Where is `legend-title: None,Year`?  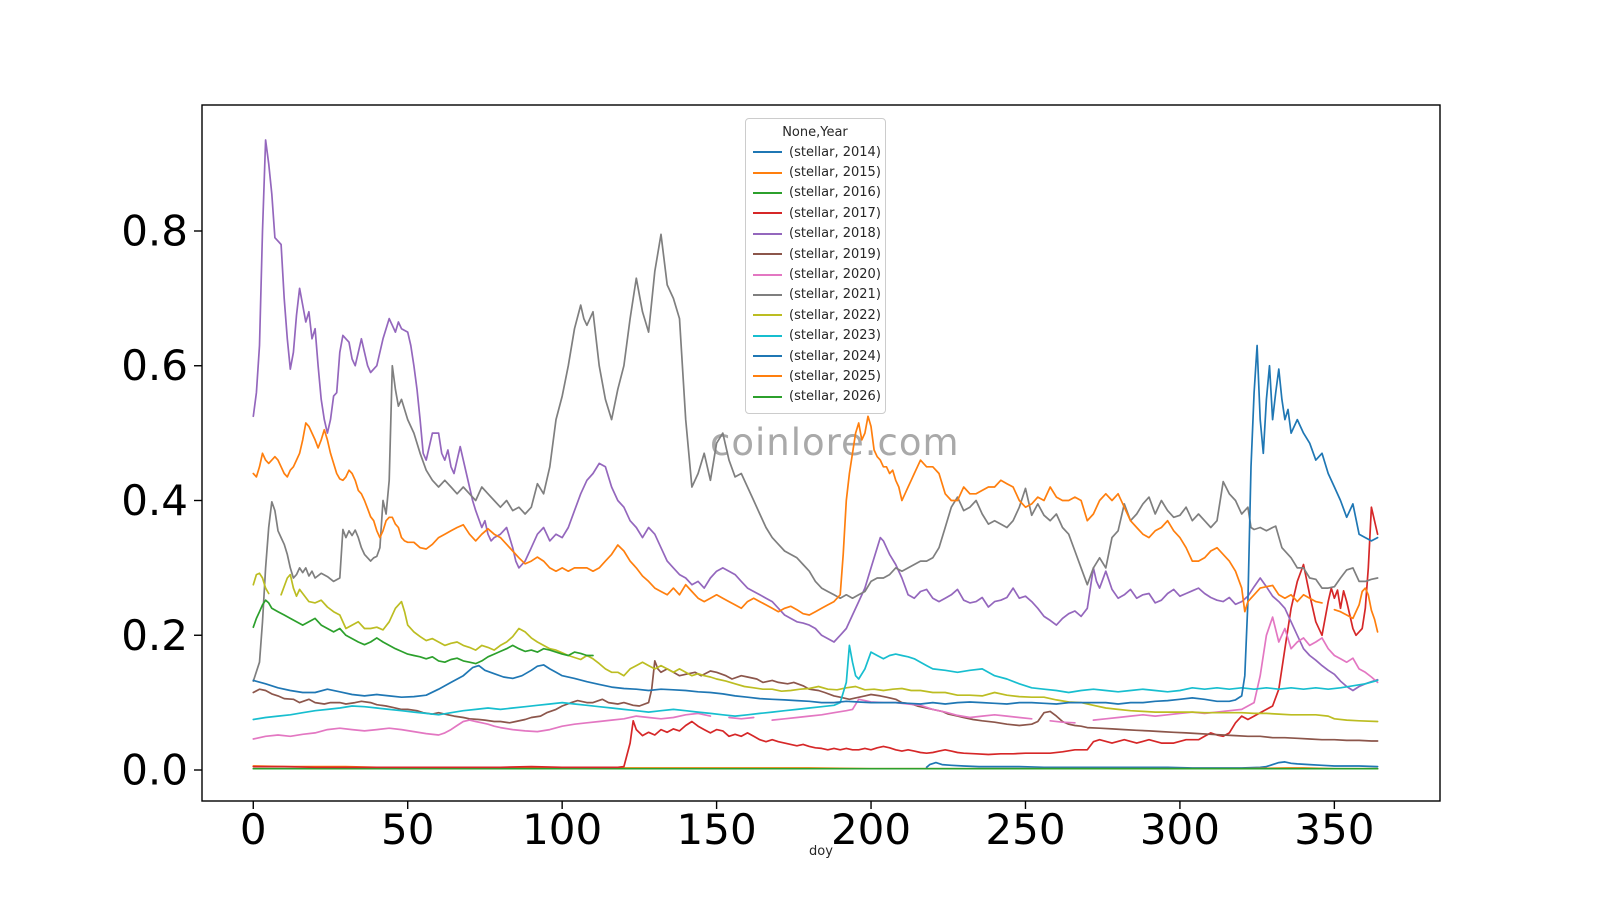
legend-title: None,Year is located at coordinates (815, 132).